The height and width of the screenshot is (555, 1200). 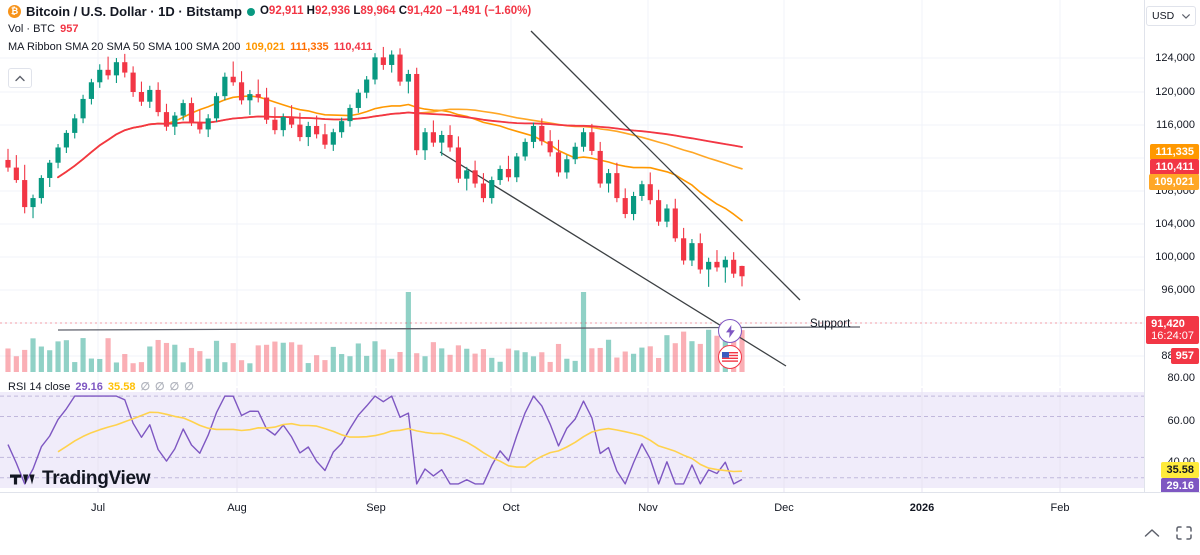 I want to click on ma-value-1: 109,021, so click(x=265, y=47).